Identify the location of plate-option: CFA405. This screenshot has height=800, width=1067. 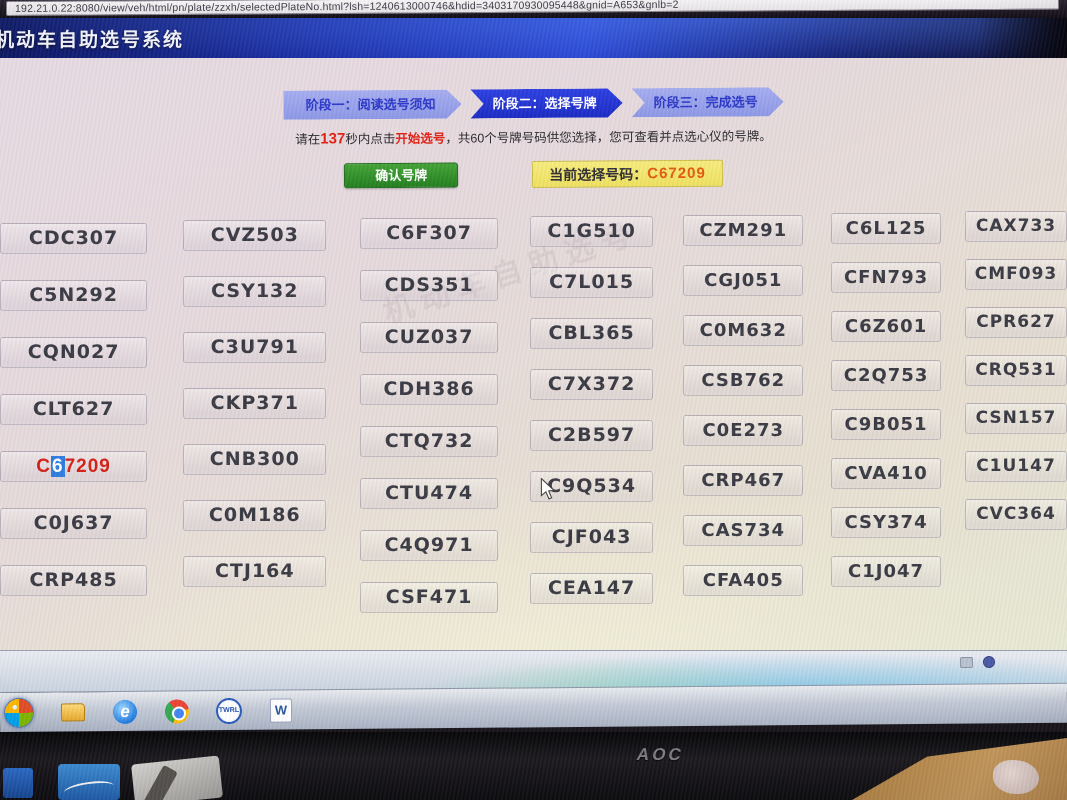
(743, 580).